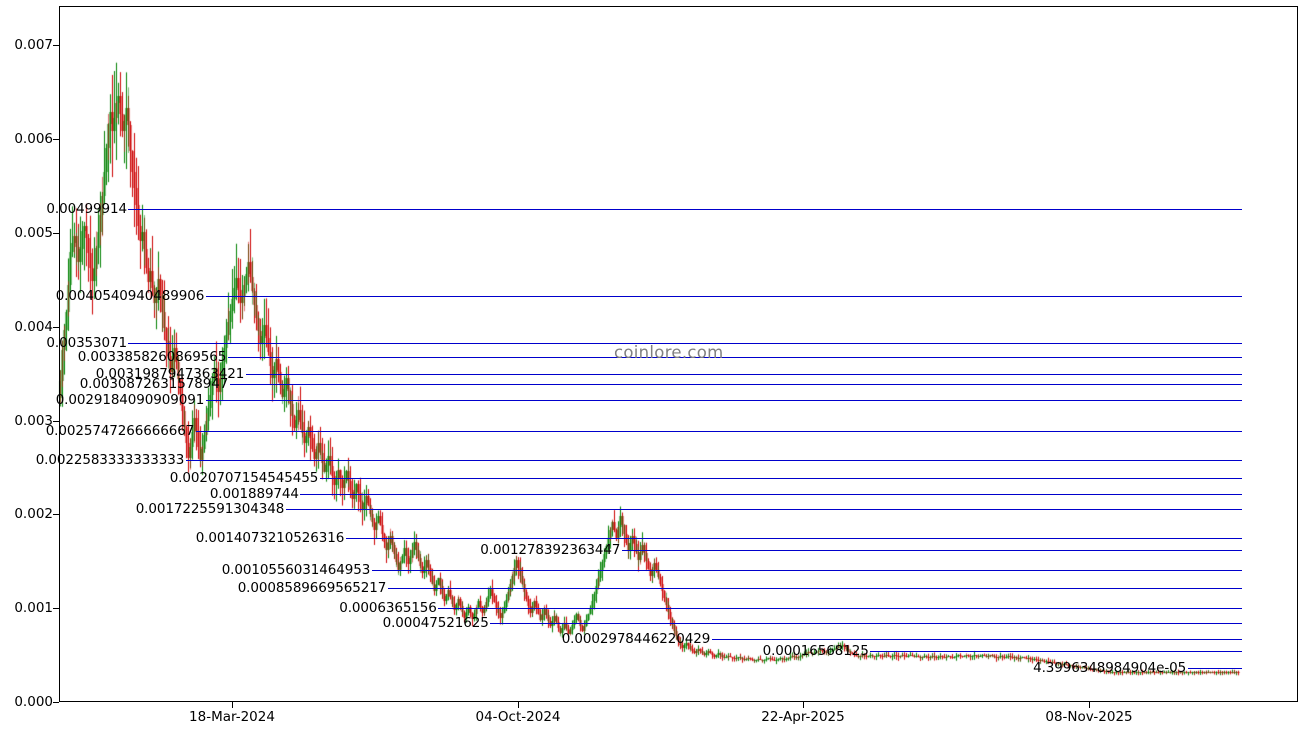  Describe the element at coordinates (803, 717) in the screenshot. I see `x-tick-label: 22-Apr-2025` at that location.